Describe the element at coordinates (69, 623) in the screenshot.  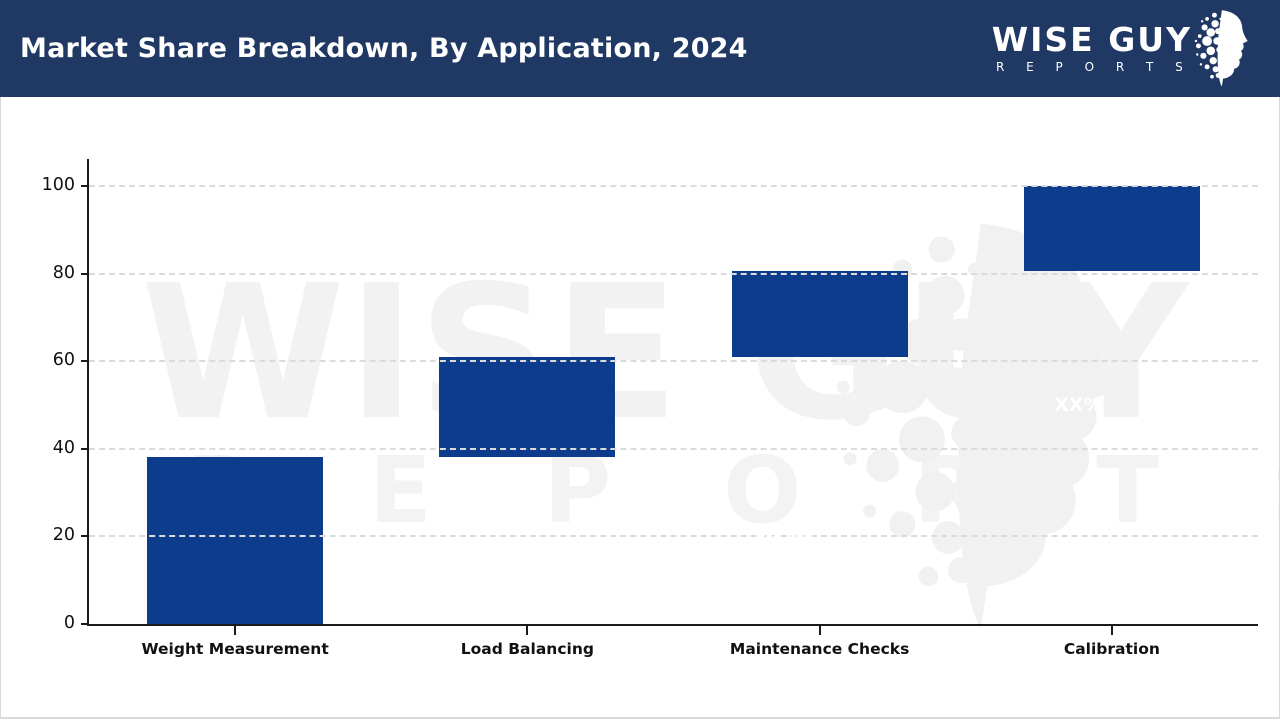
I see `y-tick-label-0: 0` at that location.